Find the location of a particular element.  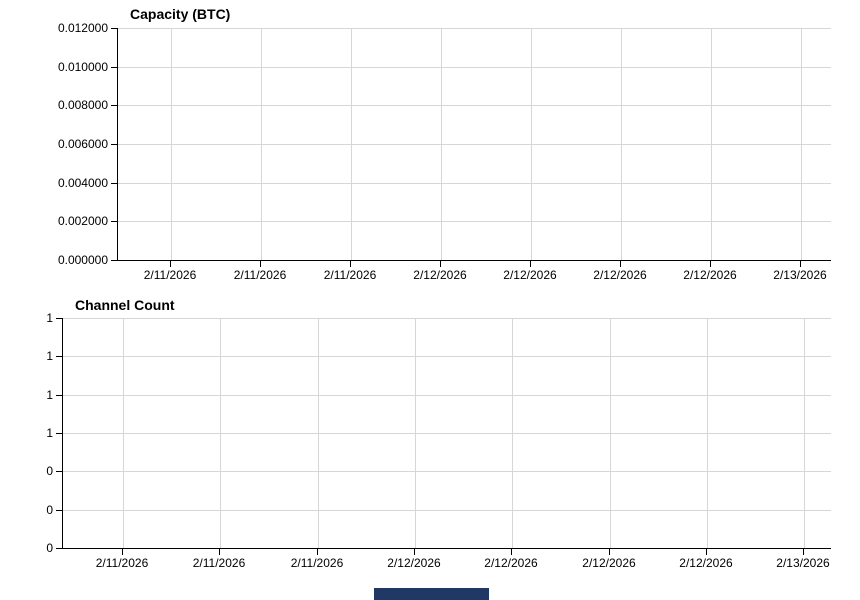

chart-title-capacity: Capacity (BTC) is located at coordinates (180, 14).